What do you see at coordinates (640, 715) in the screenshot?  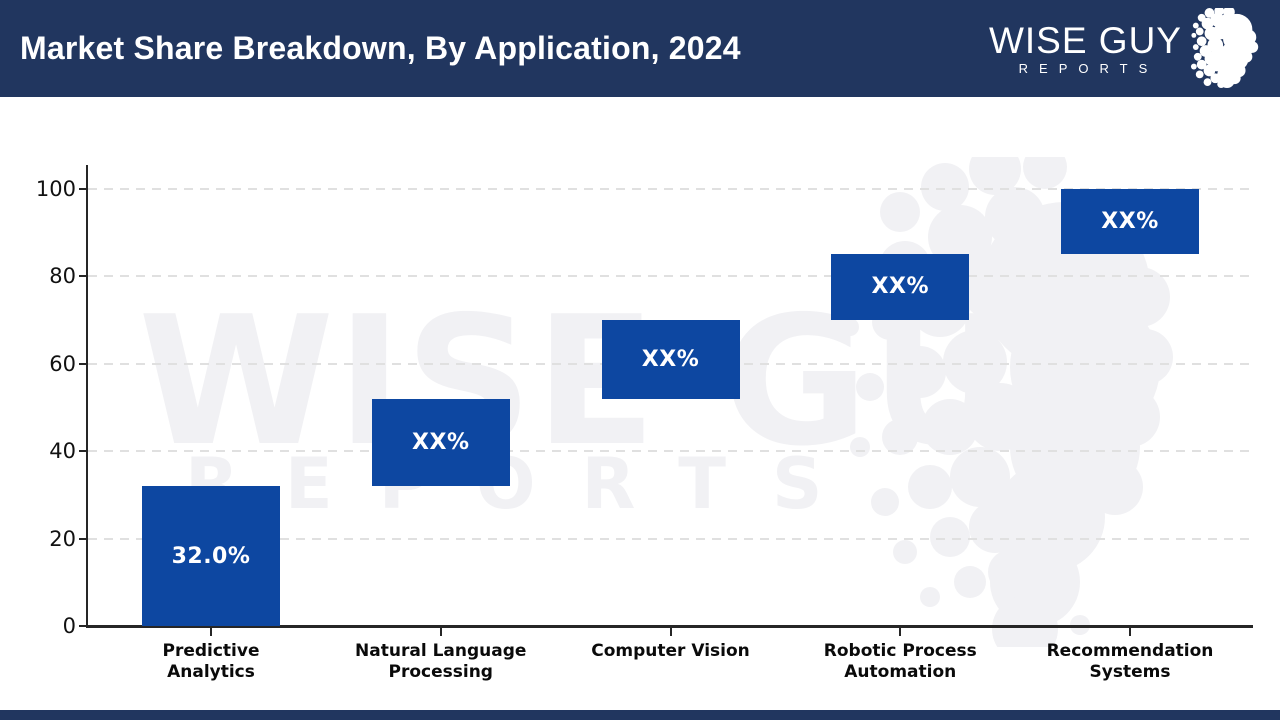 I see `footer-bar` at bounding box center [640, 715].